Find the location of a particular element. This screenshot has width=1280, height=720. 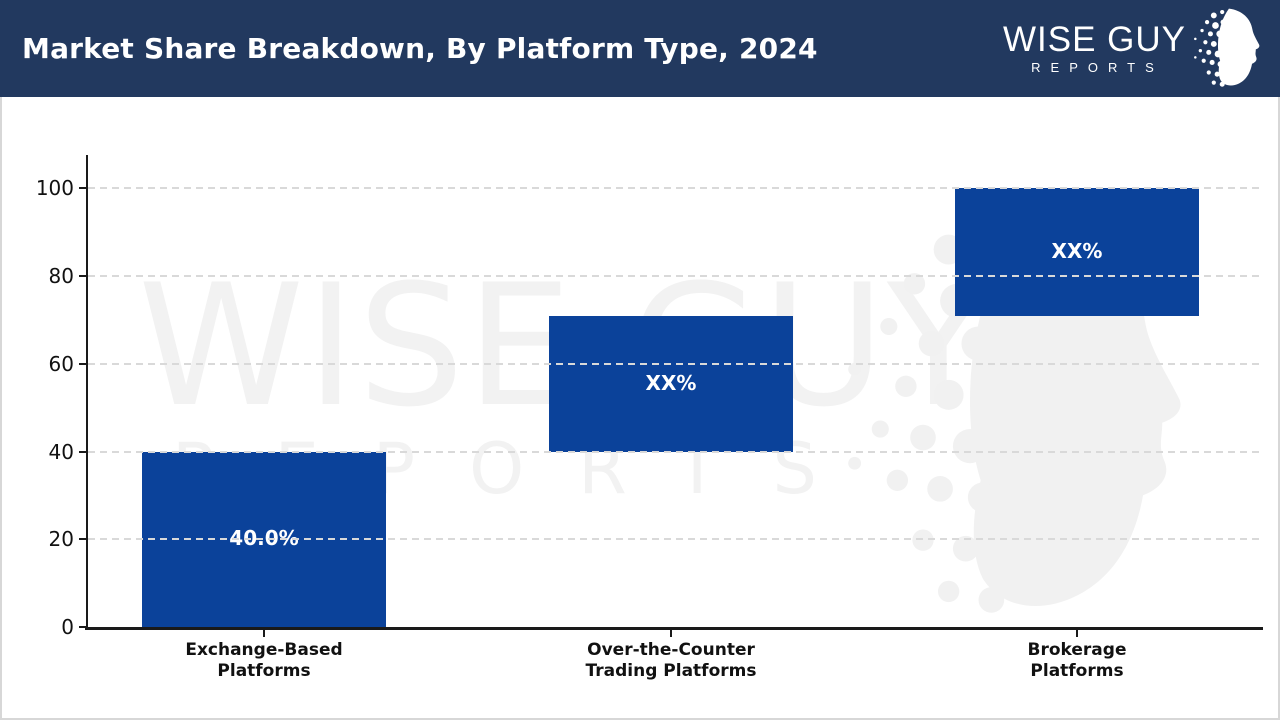

logo-wordmark-line1: WISE GUY is located at coordinates (1094, 39).